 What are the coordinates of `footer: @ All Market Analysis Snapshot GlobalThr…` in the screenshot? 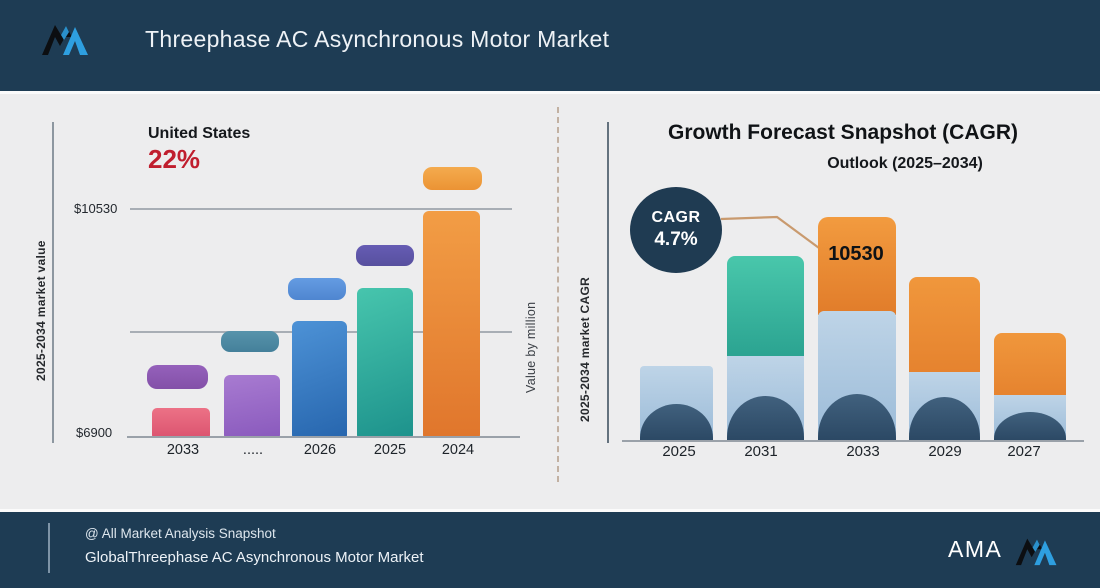 It's located at (550, 550).